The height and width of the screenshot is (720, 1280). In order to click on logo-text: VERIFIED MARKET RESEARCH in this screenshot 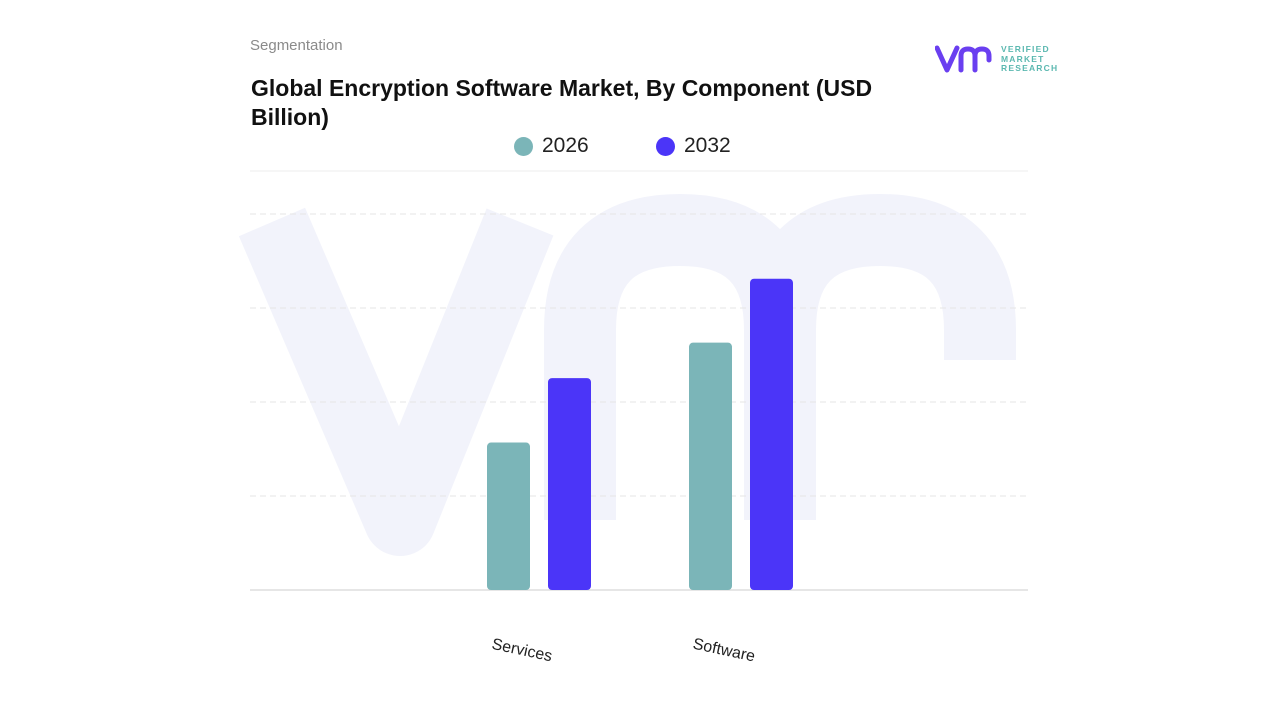, I will do `click(1030, 59)`.